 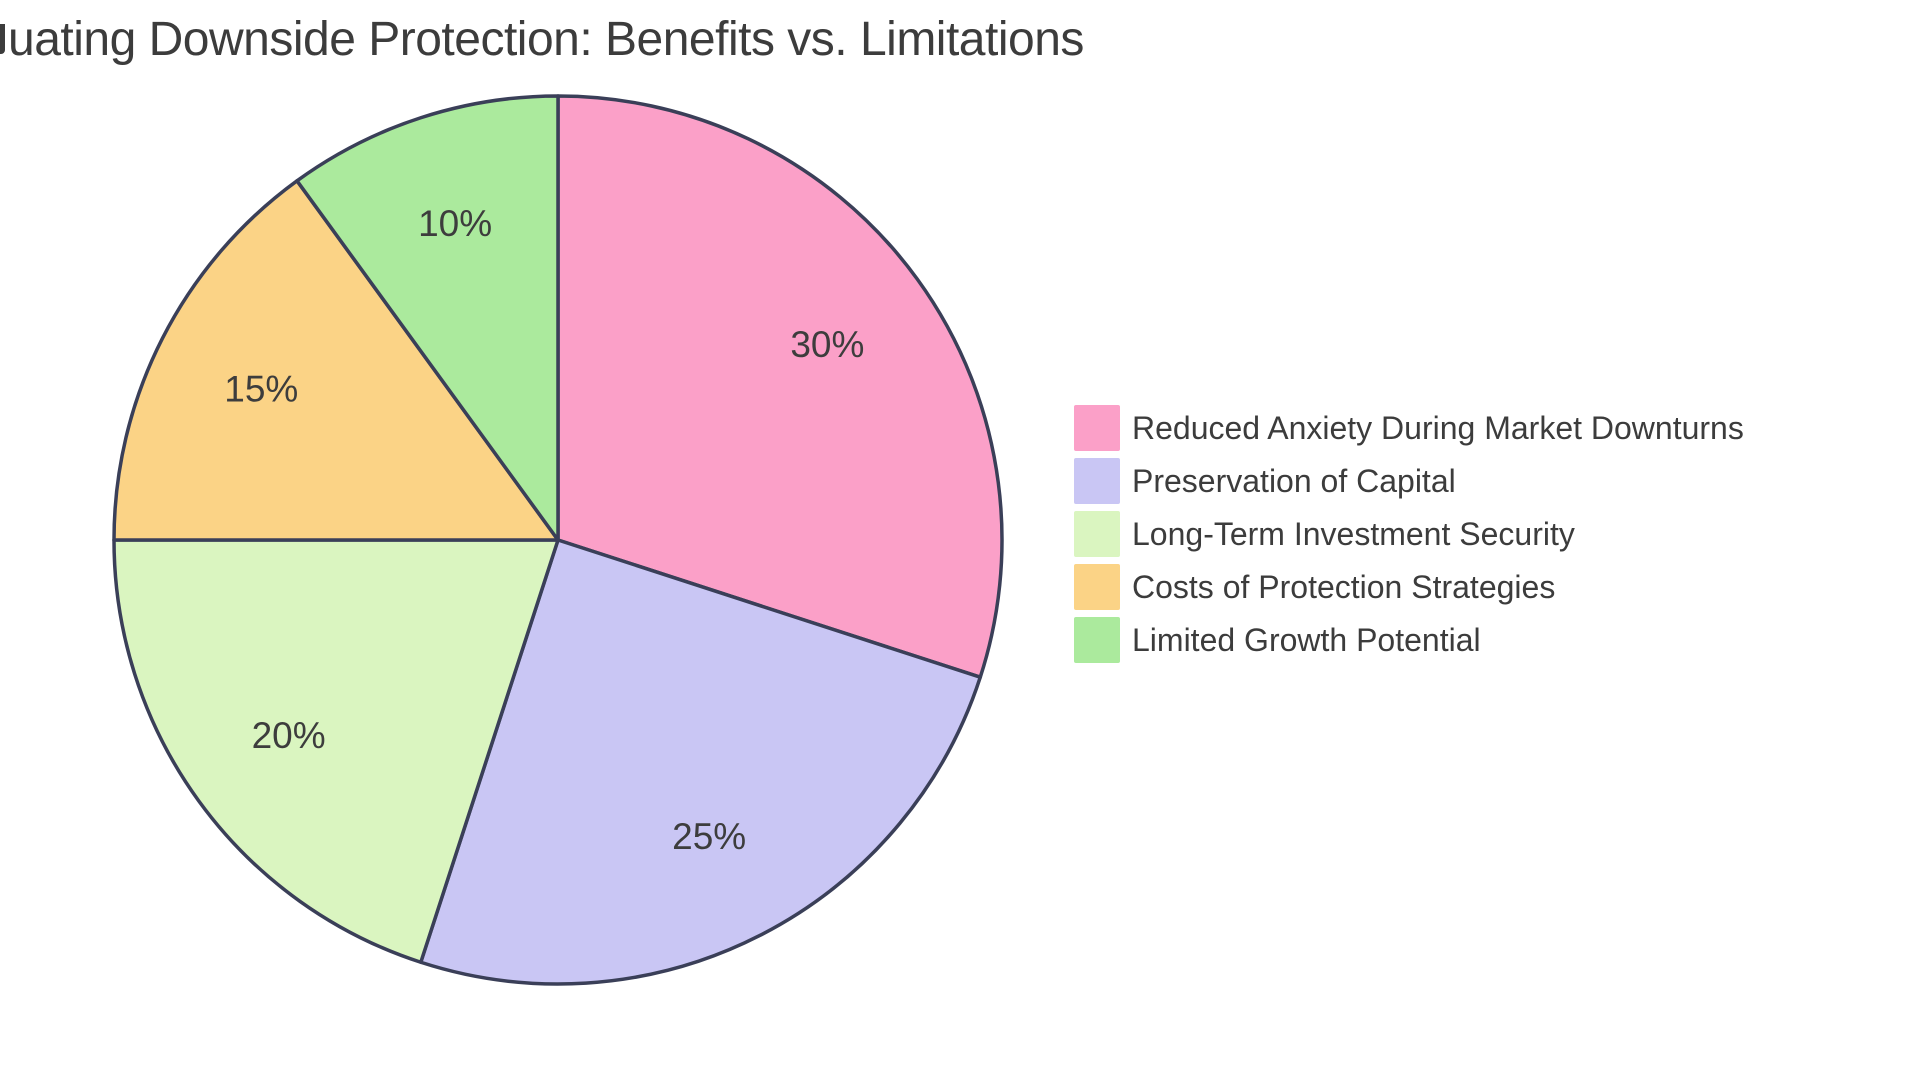 I want to click on legend-item: Costs of Protection Strategies, so click(x=1409, y=587).